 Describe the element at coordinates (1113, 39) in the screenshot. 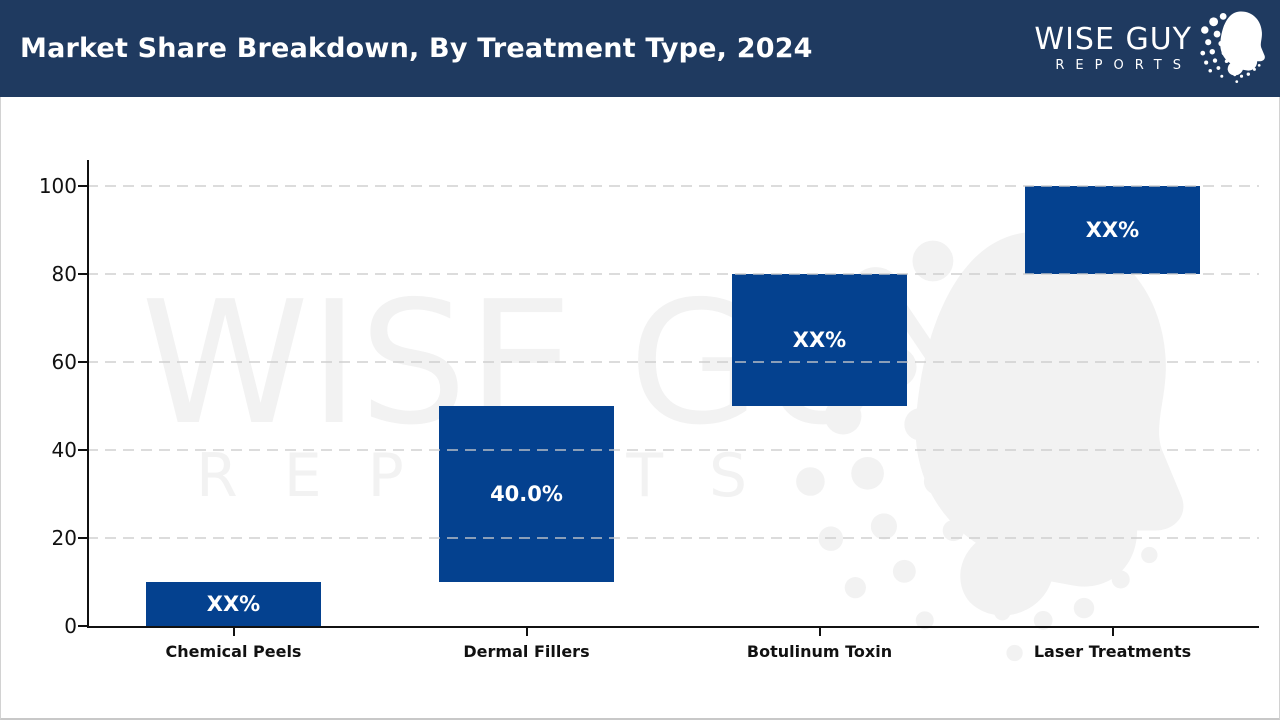

I see `wiseguy-logo-line1: WISE GUY` at that location.